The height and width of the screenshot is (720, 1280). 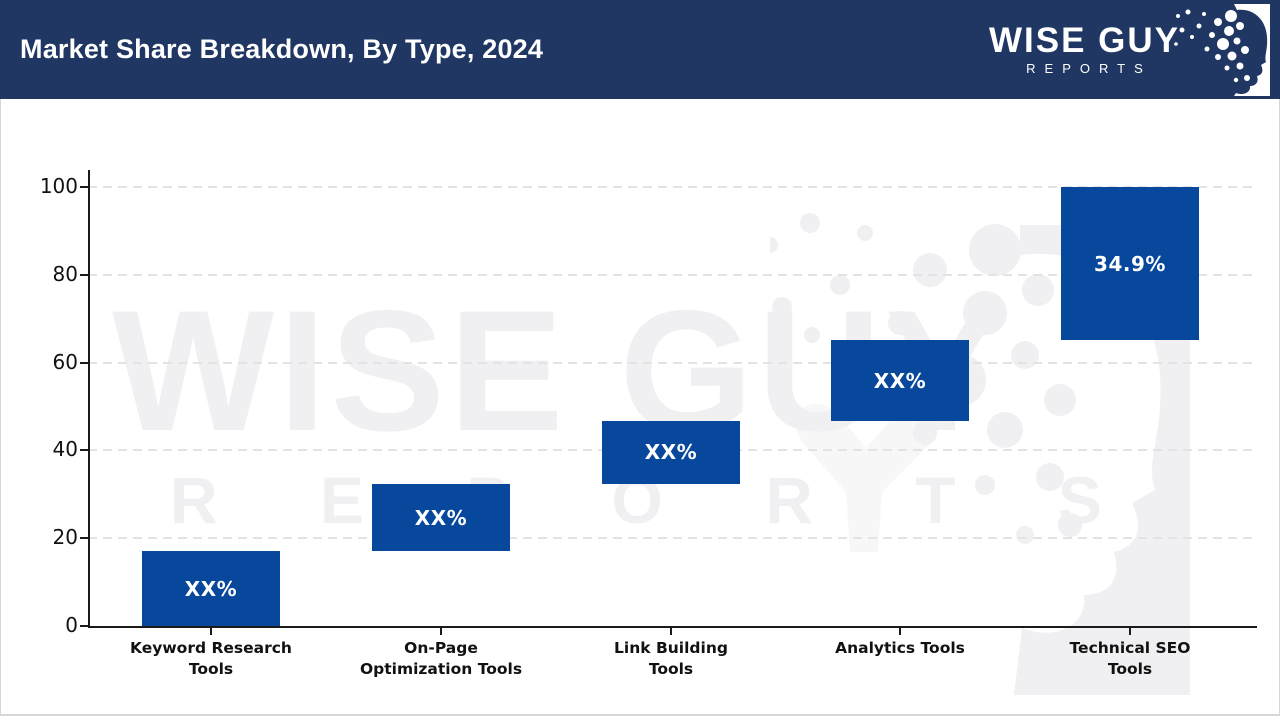 What do you see at coordinates (441, 658) in the screenshot?
I see `category-label-2: On-Page Optimization Tools` at bounding box center [441, 658].